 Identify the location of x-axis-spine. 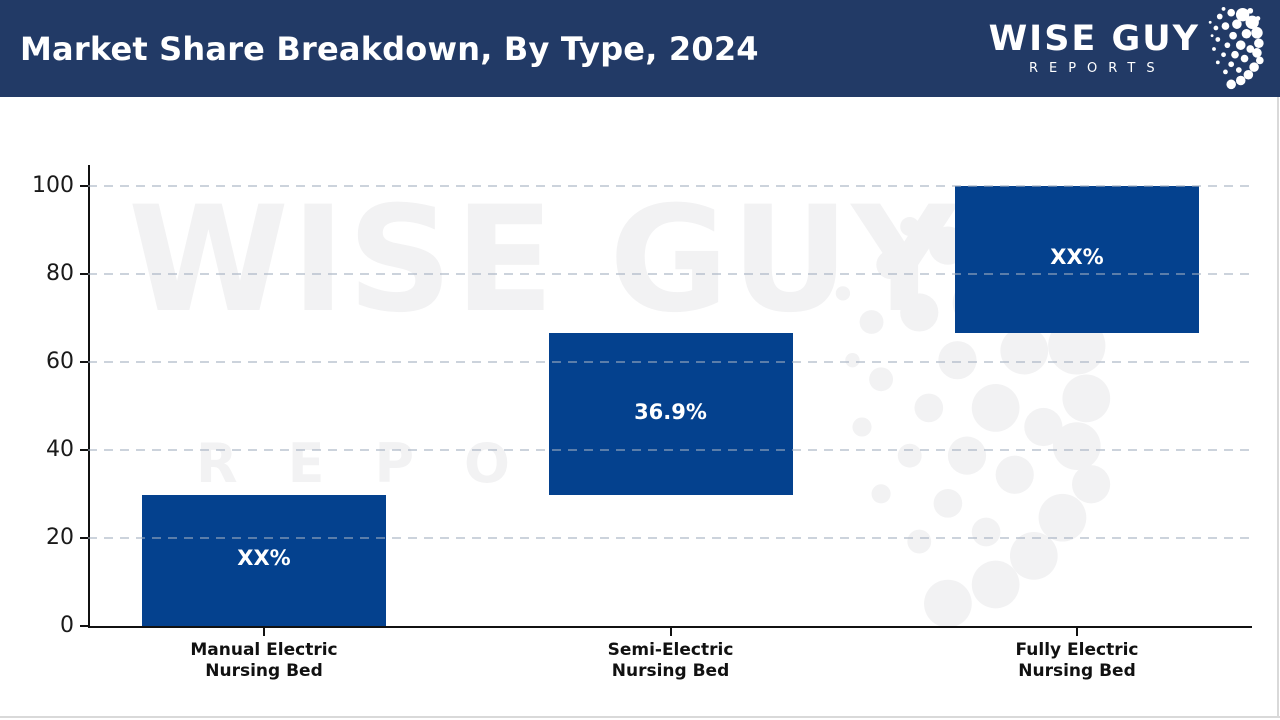
(670, 627).